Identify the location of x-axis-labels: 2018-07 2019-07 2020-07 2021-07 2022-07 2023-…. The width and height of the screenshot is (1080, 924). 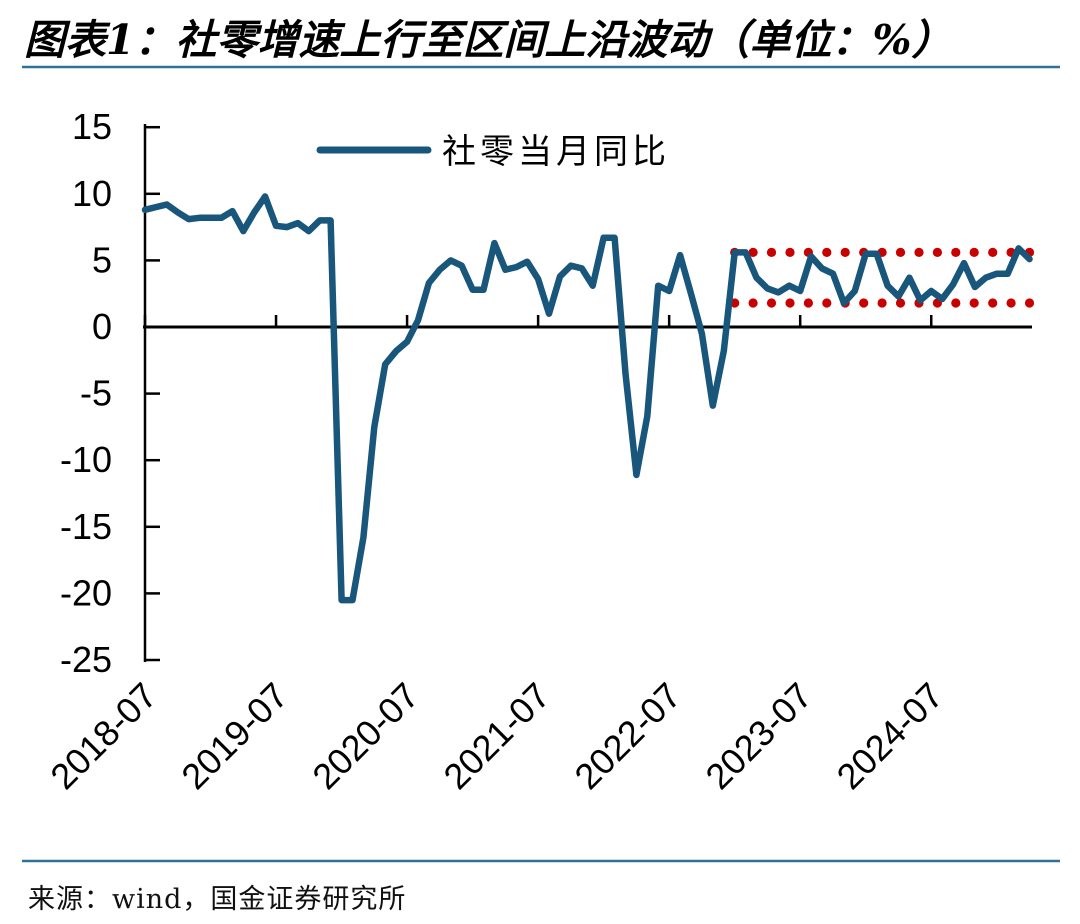
(496, 736).